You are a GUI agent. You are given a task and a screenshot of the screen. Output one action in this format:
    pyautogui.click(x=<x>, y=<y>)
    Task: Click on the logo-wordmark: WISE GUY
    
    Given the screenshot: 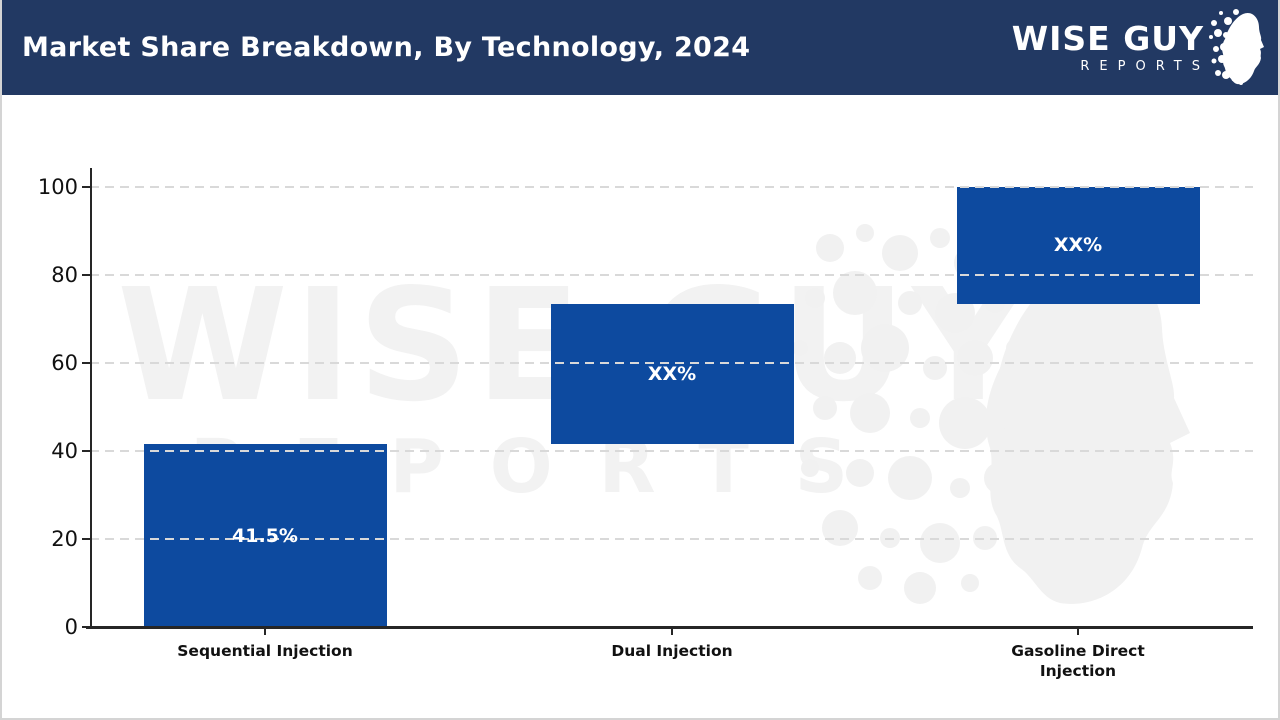 What is the action you would take?
    pyautogui.click(x=1107, y=38)
    